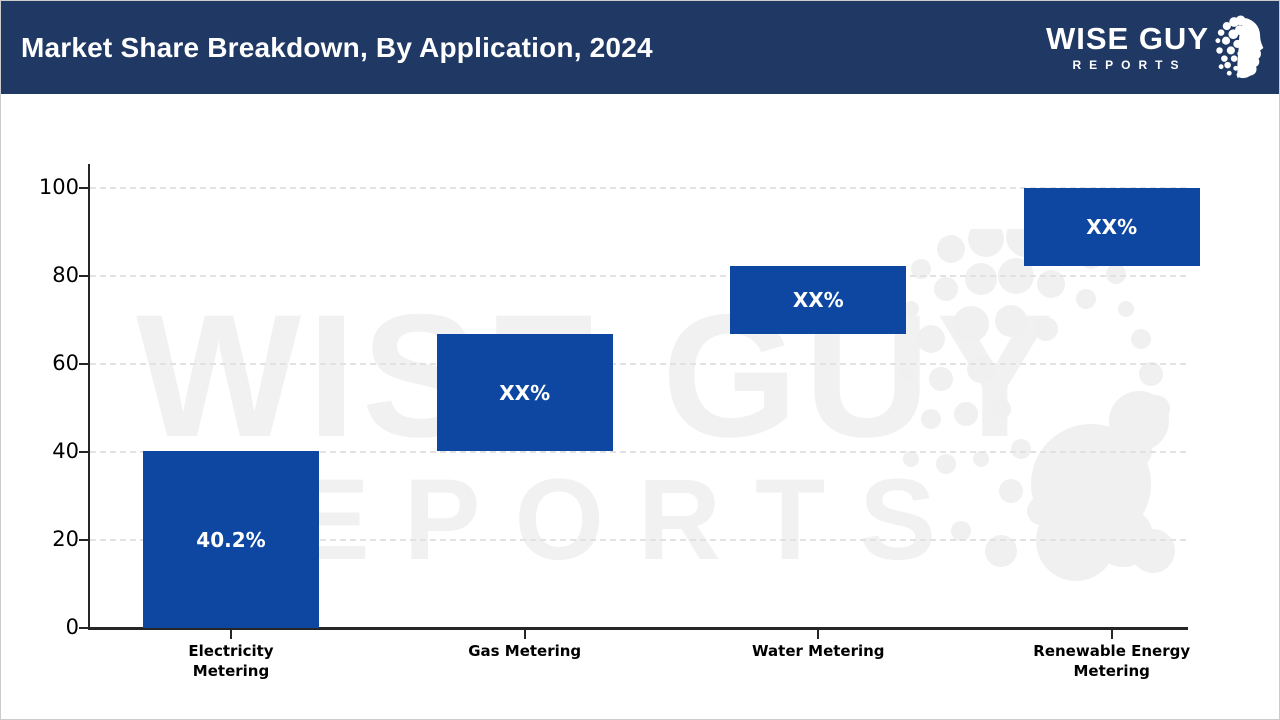  Describe the element at coordinates (65, 363) in the screenshot. I see `y-tick-label: 60` at that location.